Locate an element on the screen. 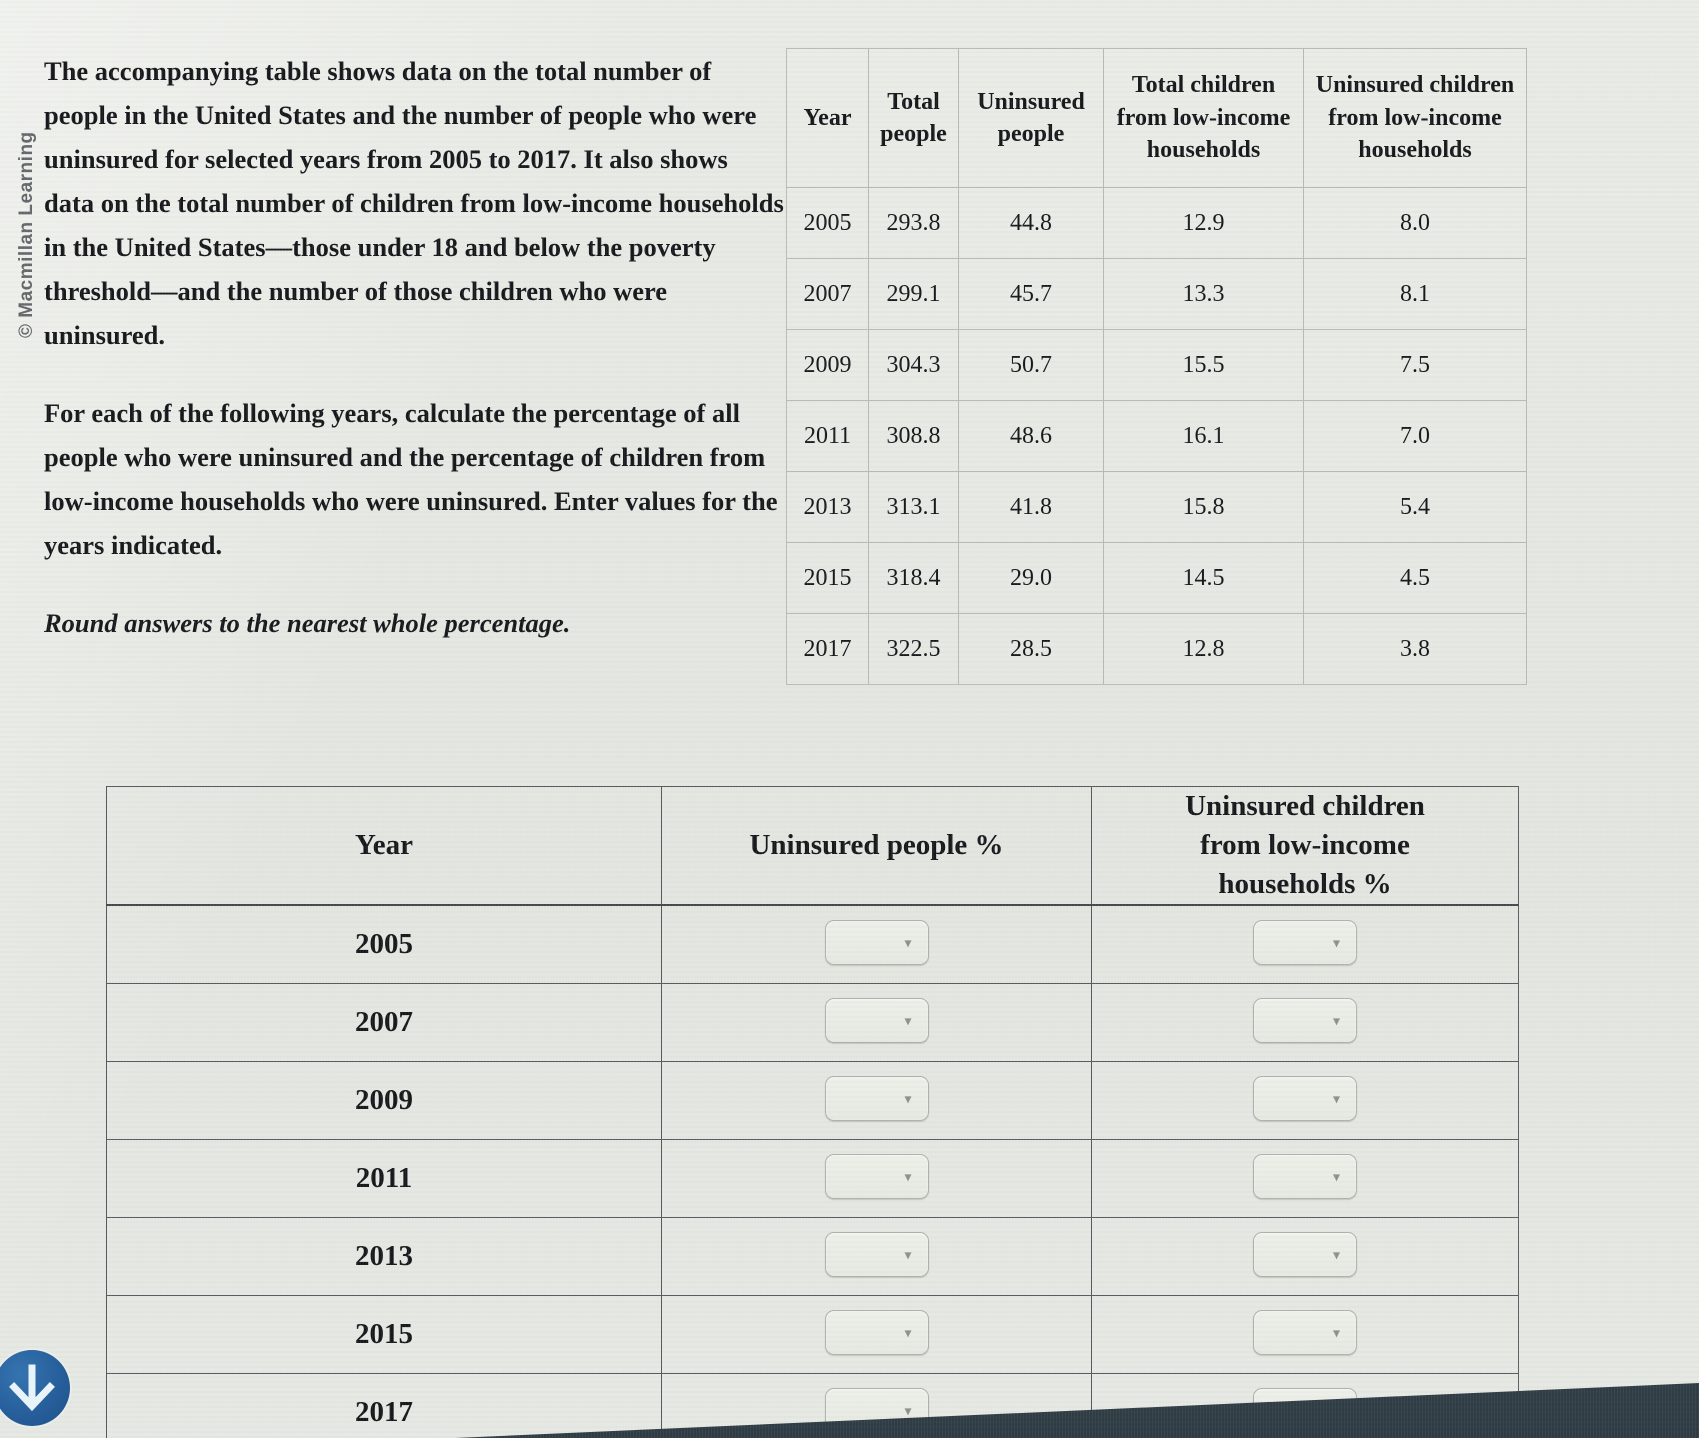 This screenshot has width=1699, height=1438. answer-row-2005: 2005 ▾ ▾ is located at coordinates (812, 944).